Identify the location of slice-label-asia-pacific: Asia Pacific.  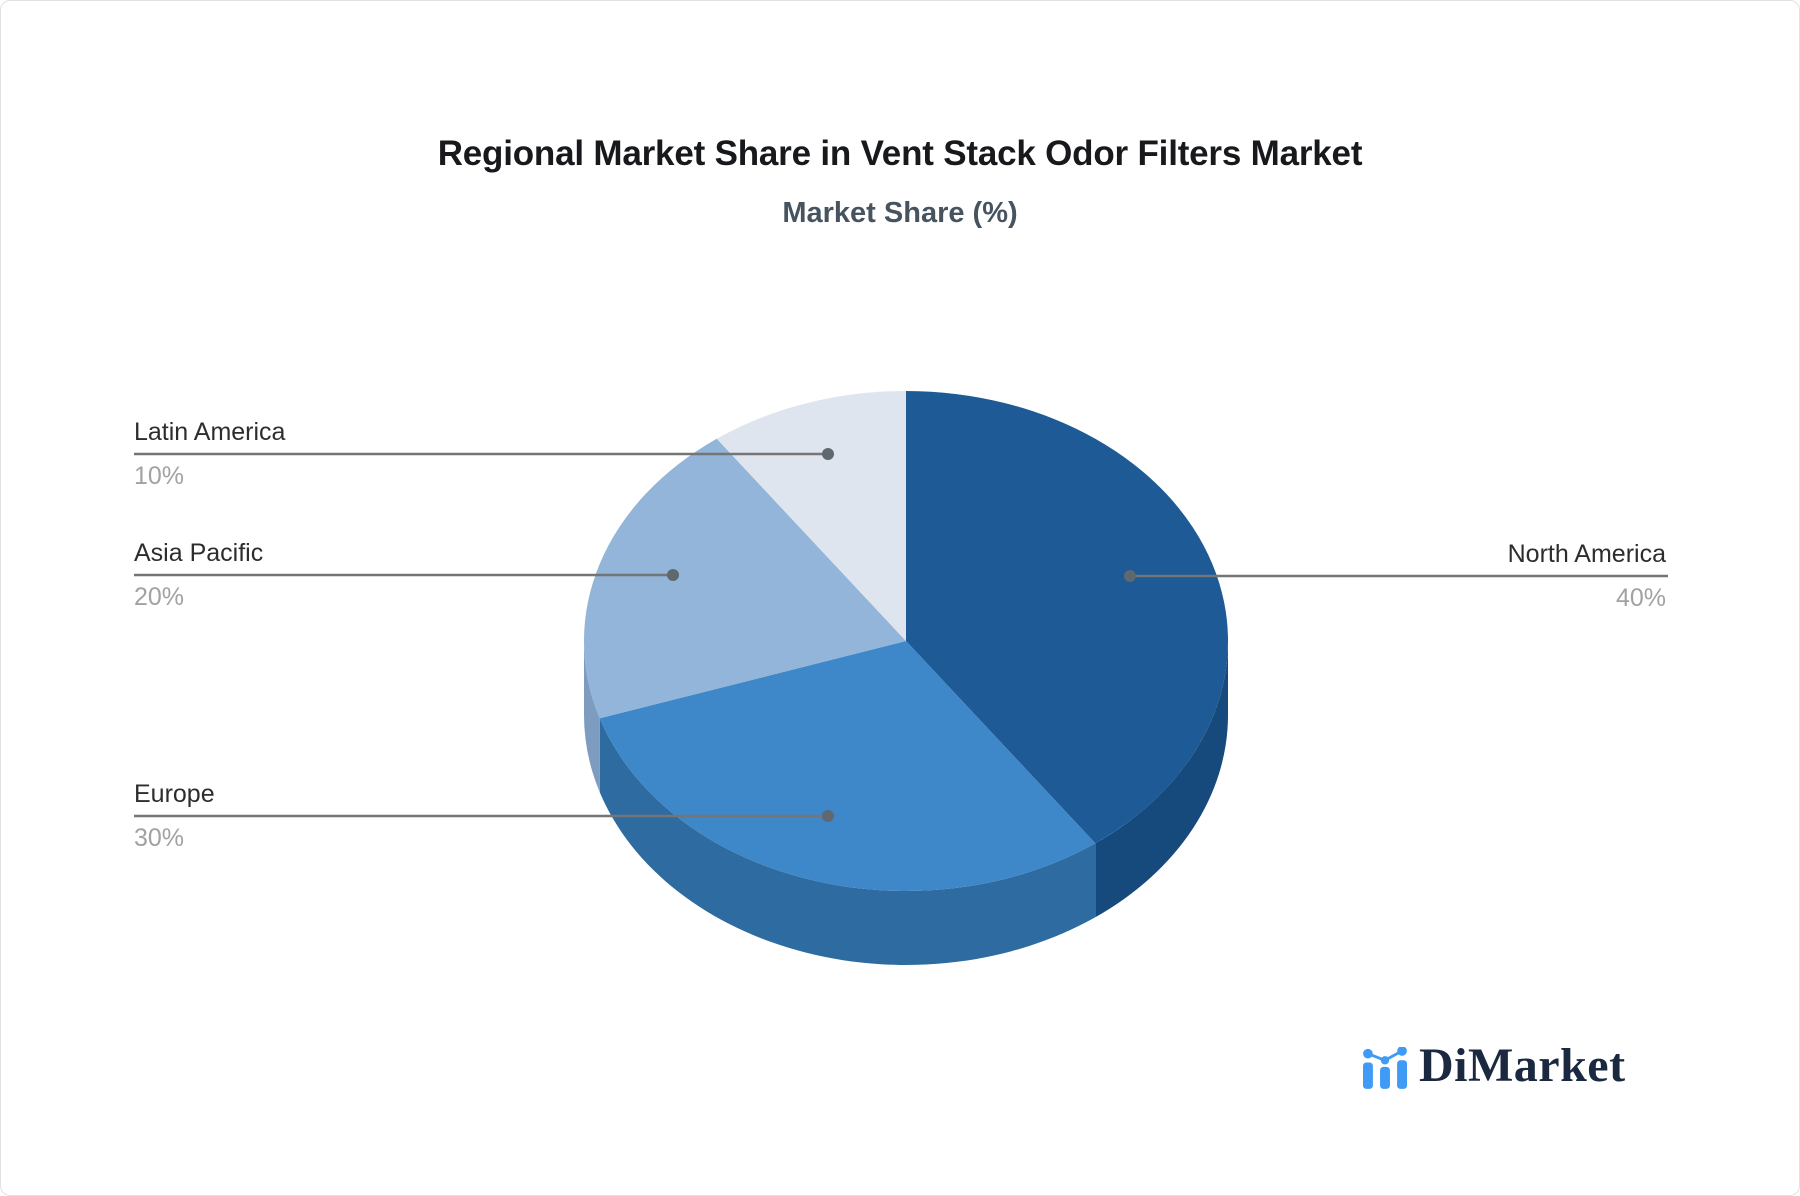
(199, 553).